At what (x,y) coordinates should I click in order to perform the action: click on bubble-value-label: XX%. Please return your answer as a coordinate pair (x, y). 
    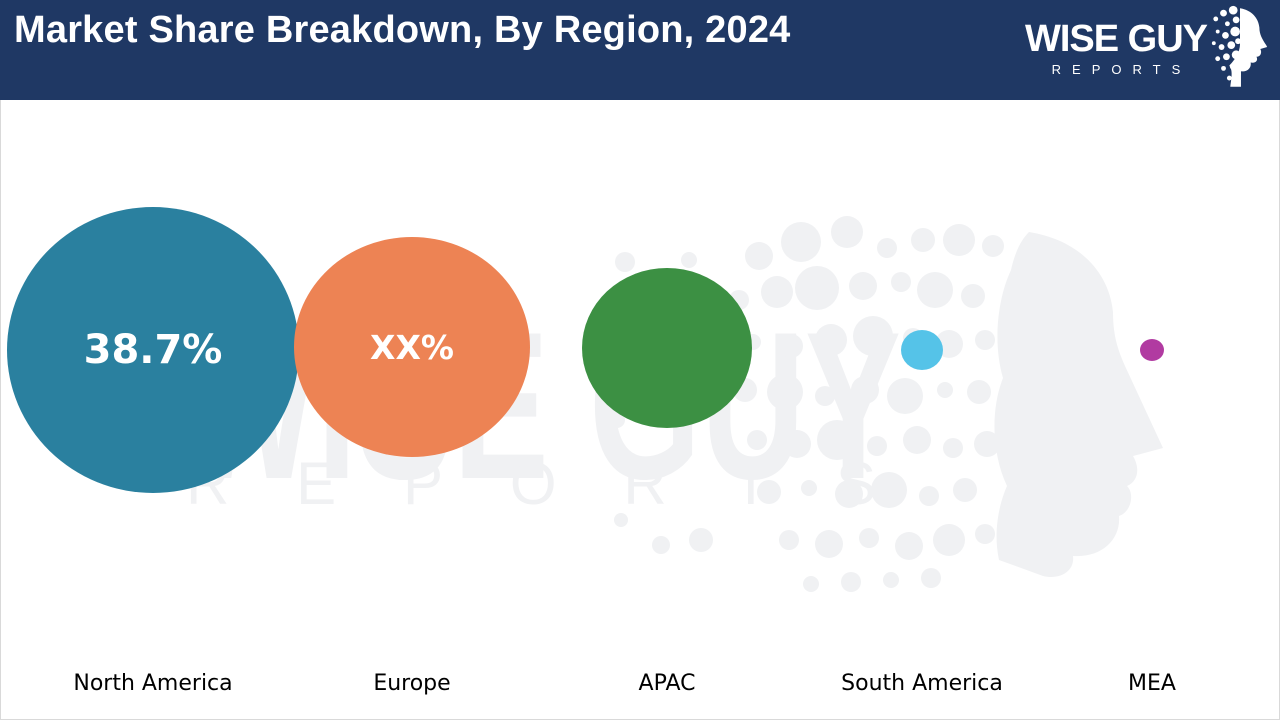
    Looking at the image, I should click on (412, 347).